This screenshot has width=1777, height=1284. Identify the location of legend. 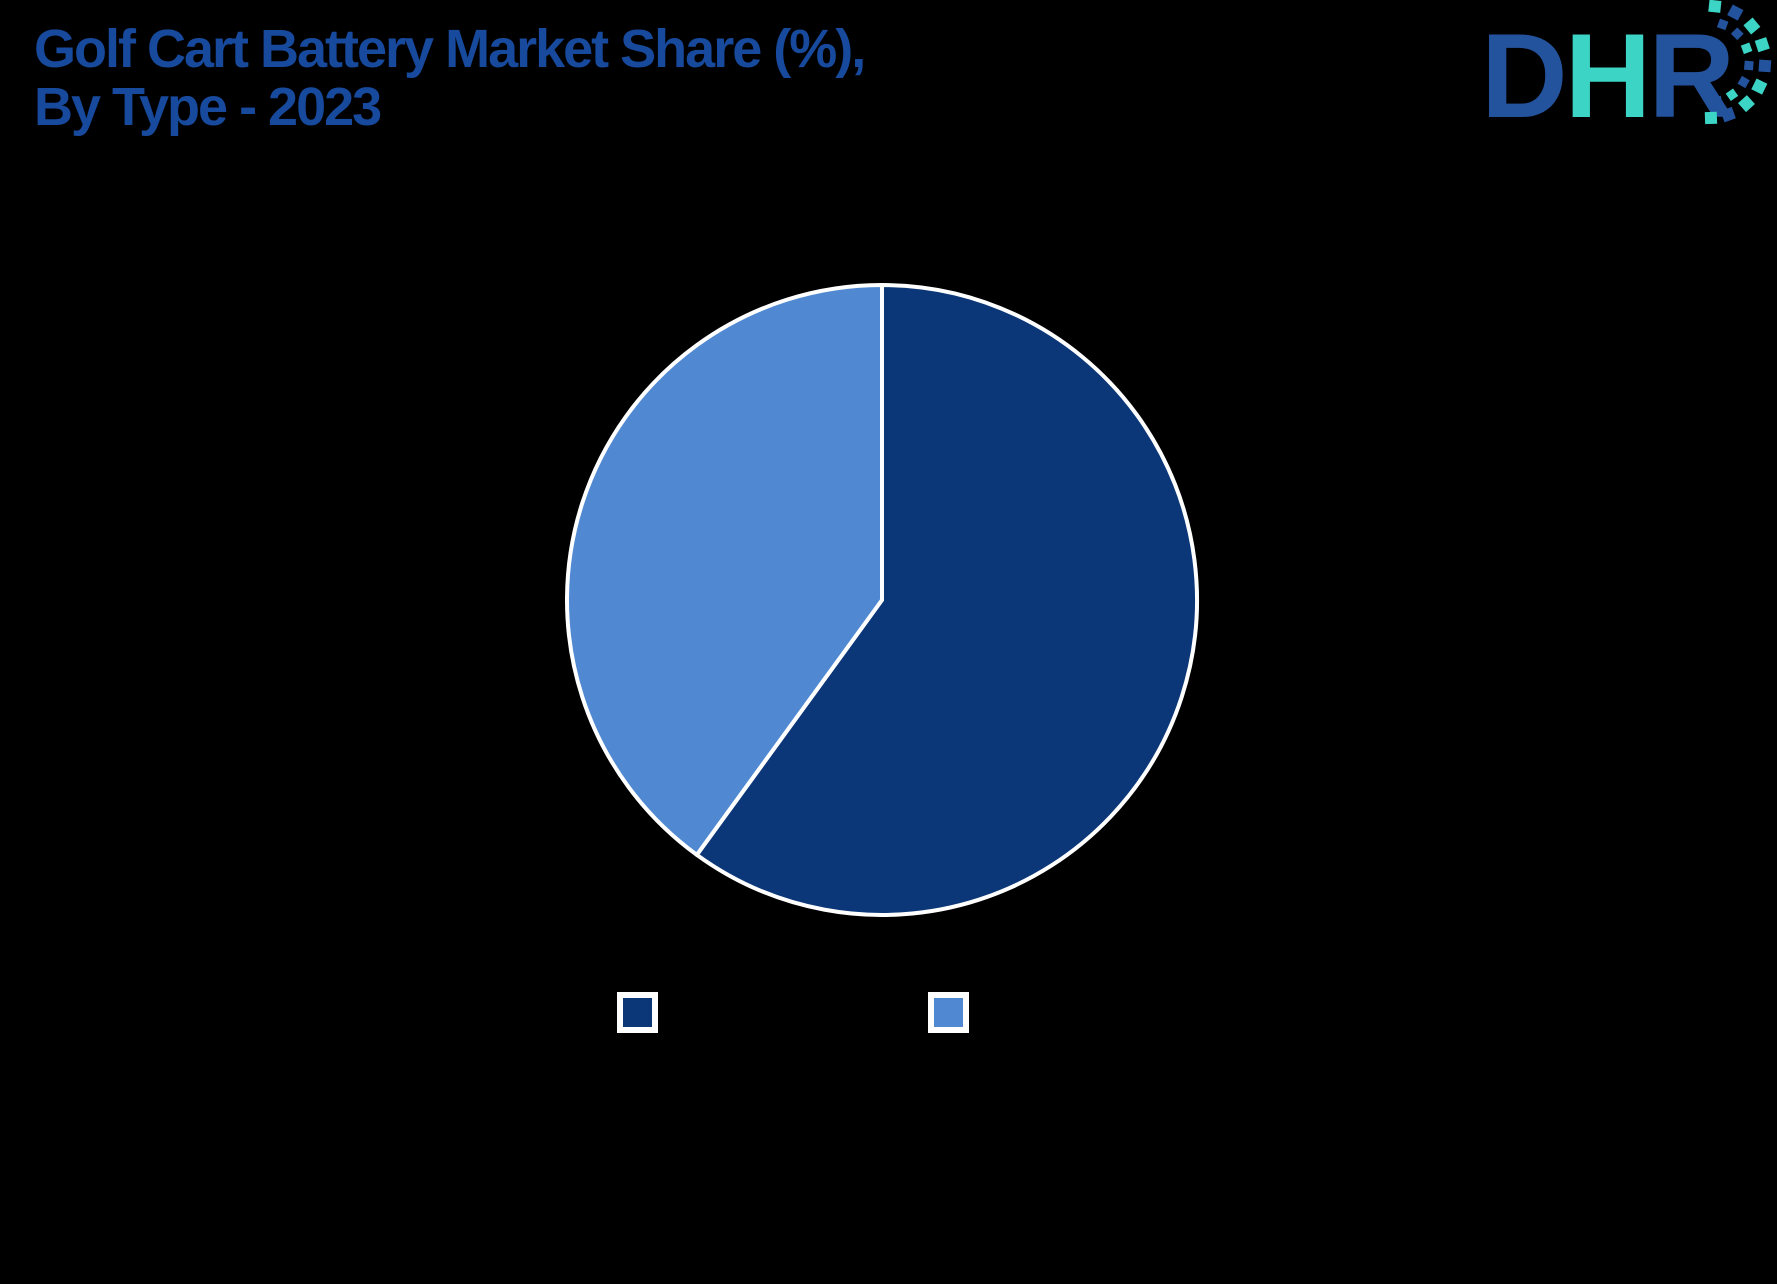
(888, 1022).